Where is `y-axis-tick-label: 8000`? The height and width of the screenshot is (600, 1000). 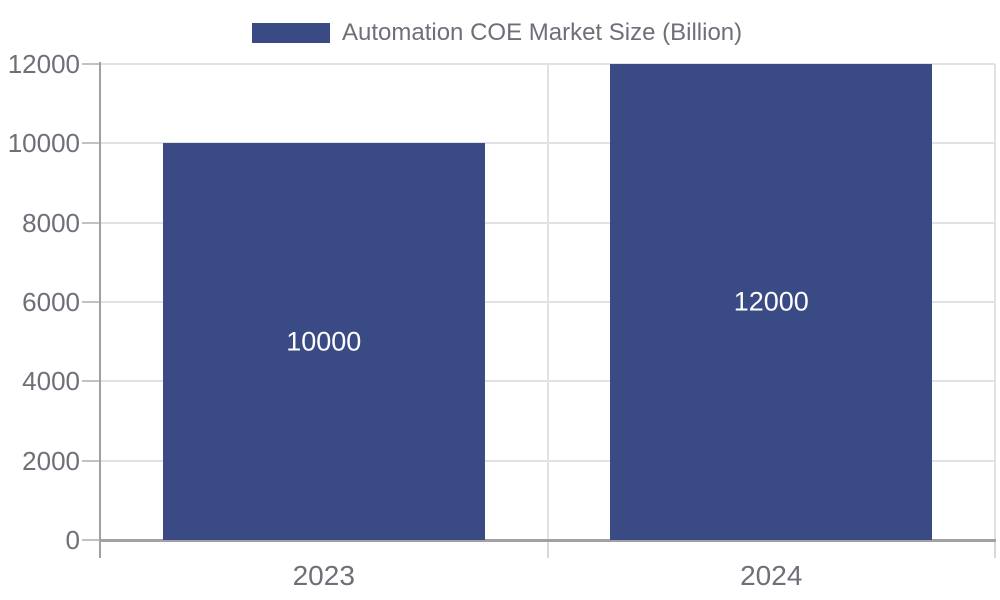 y-axis-tick-label: 8000 is located at coordinates (51, 222).